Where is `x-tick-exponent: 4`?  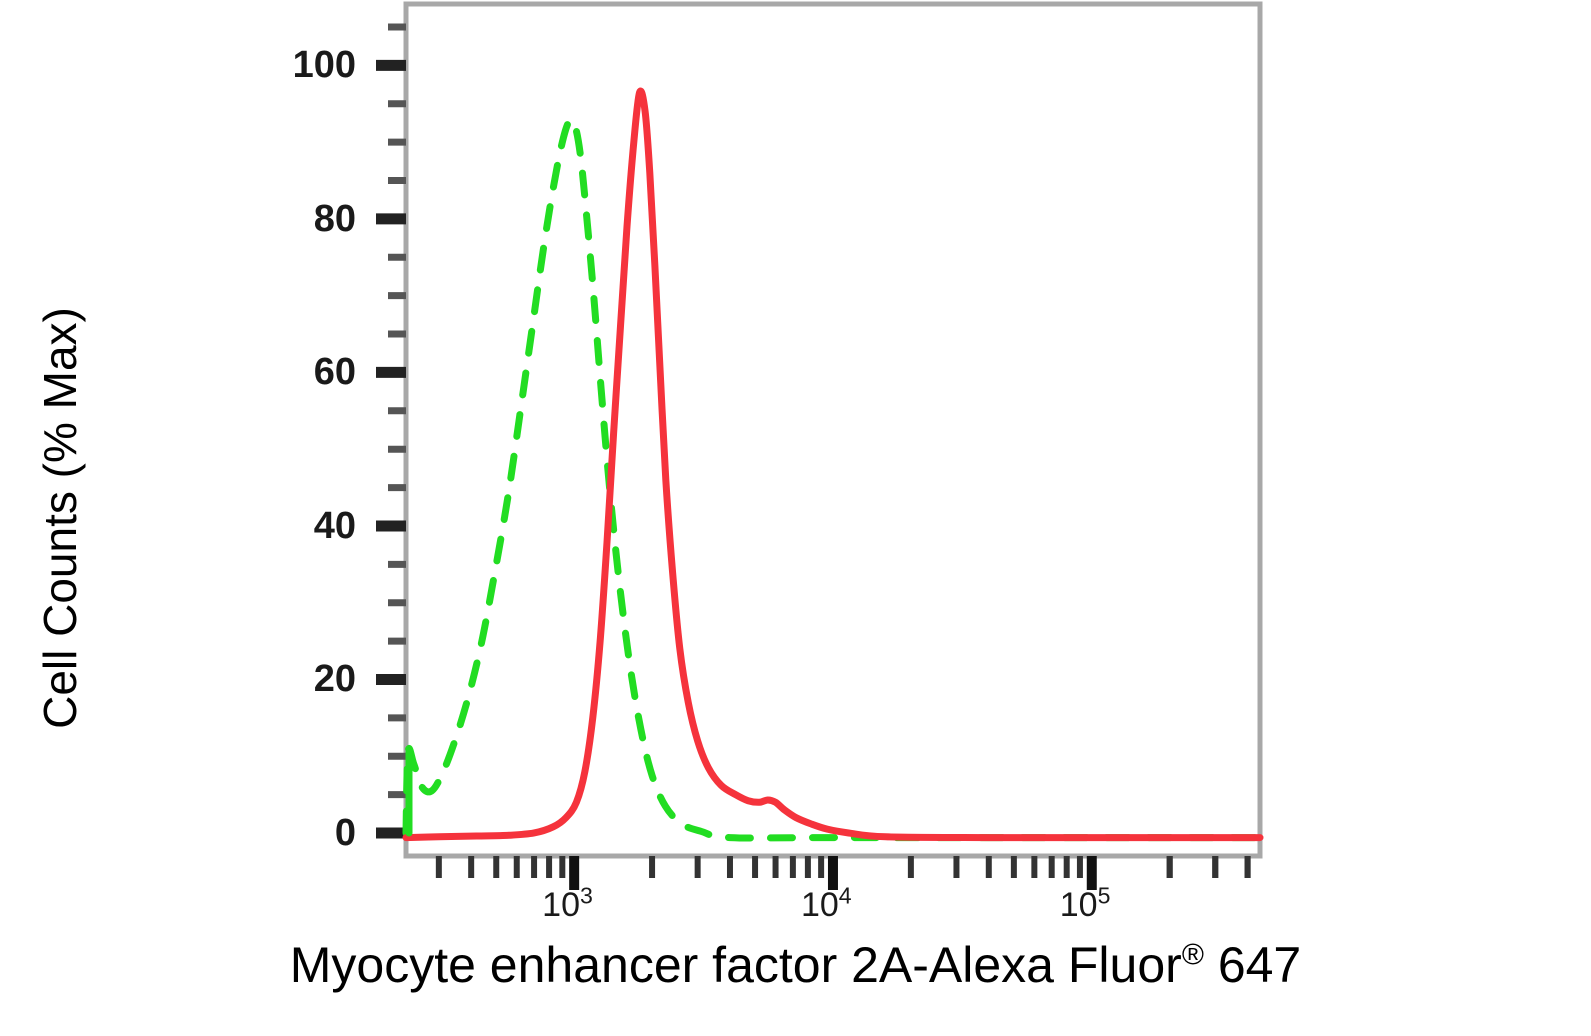
x-tick-exponent: 4 is located at coordinates (845, 895).